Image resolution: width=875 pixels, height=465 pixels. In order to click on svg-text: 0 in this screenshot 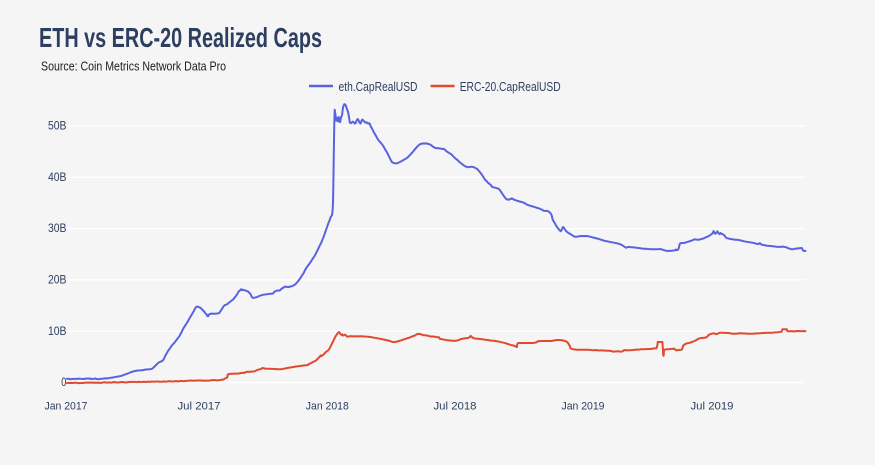, I will do `click(63, 382)`.